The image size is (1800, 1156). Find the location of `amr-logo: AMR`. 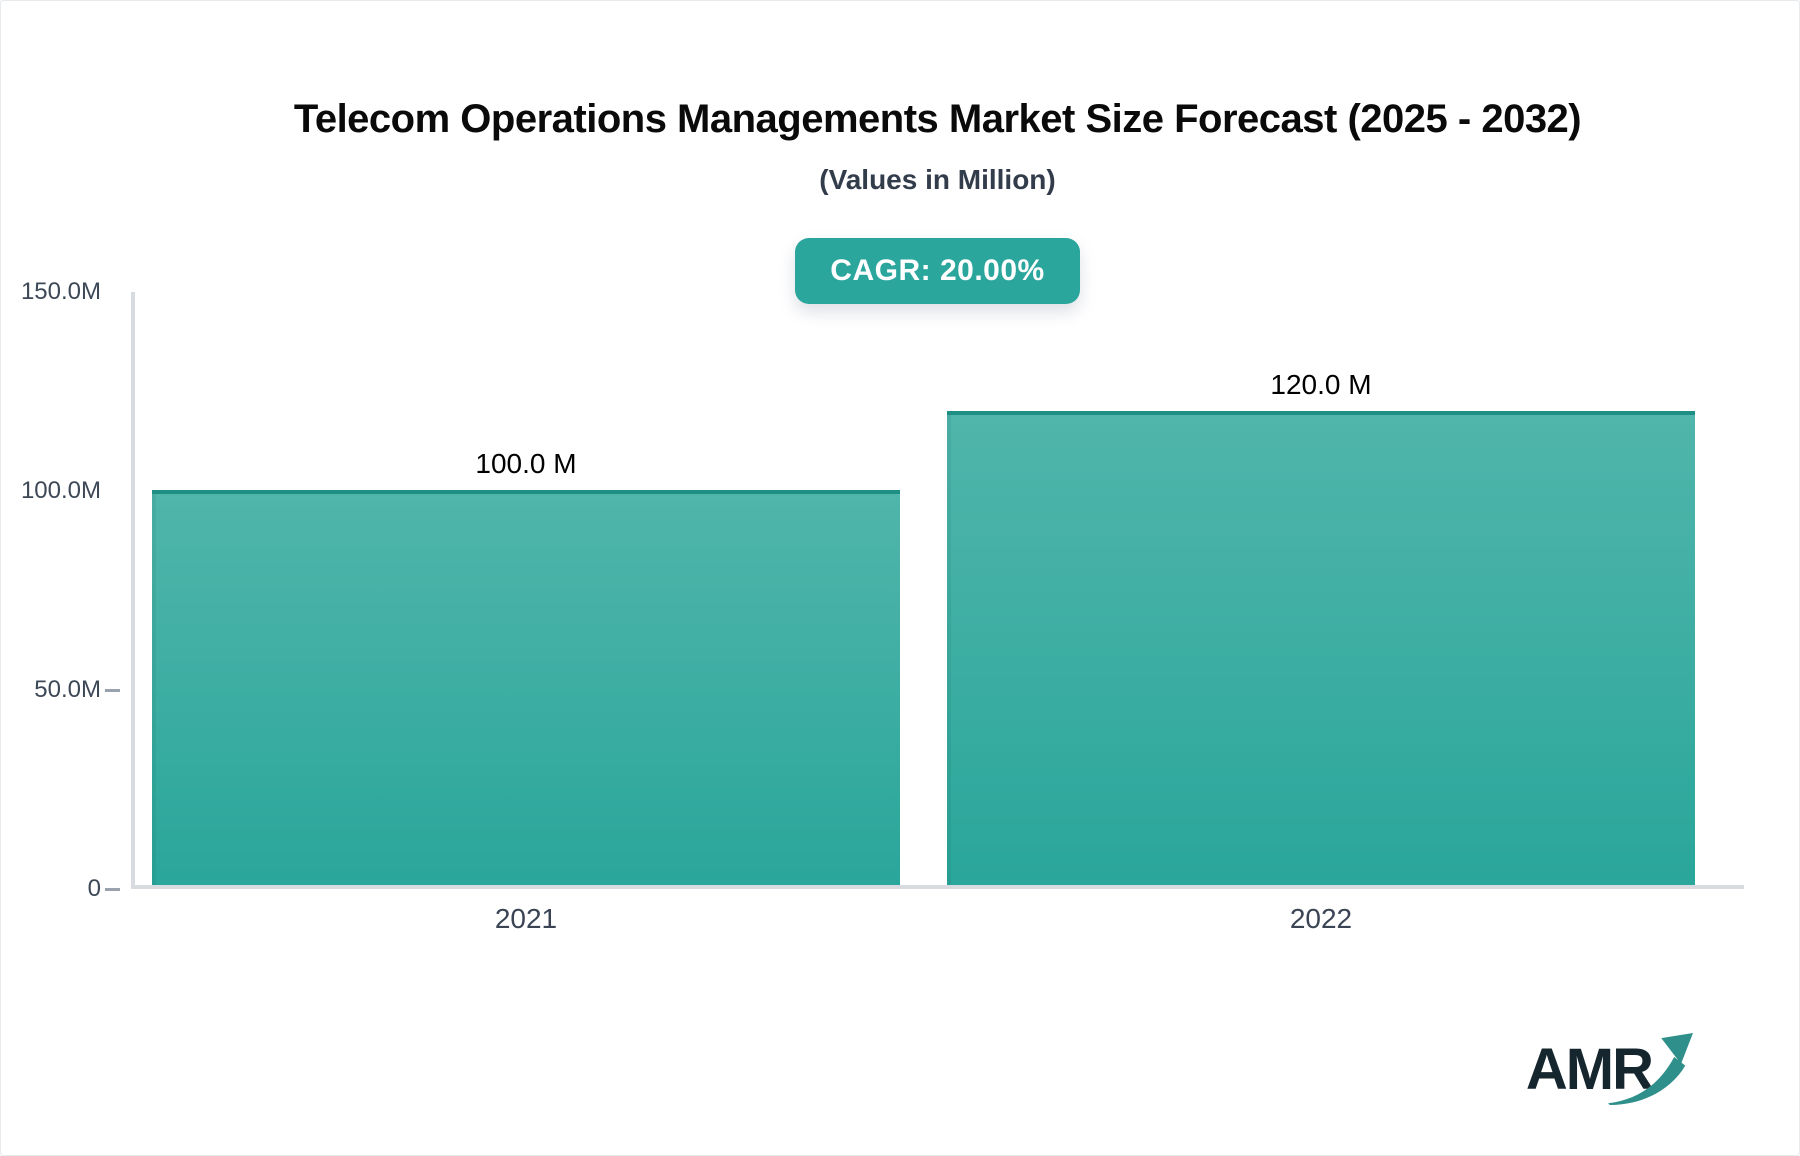

amr-logo: AMR is located at coordinates (1610, 1069).